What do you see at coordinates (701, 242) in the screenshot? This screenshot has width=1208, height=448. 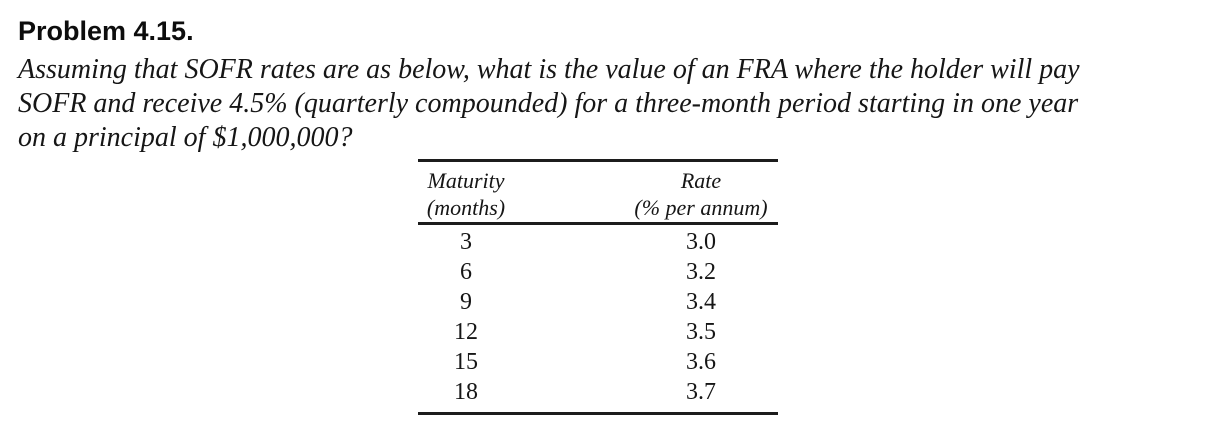 I see `rate-cell: 3.0` at bounding box center [701, 242].